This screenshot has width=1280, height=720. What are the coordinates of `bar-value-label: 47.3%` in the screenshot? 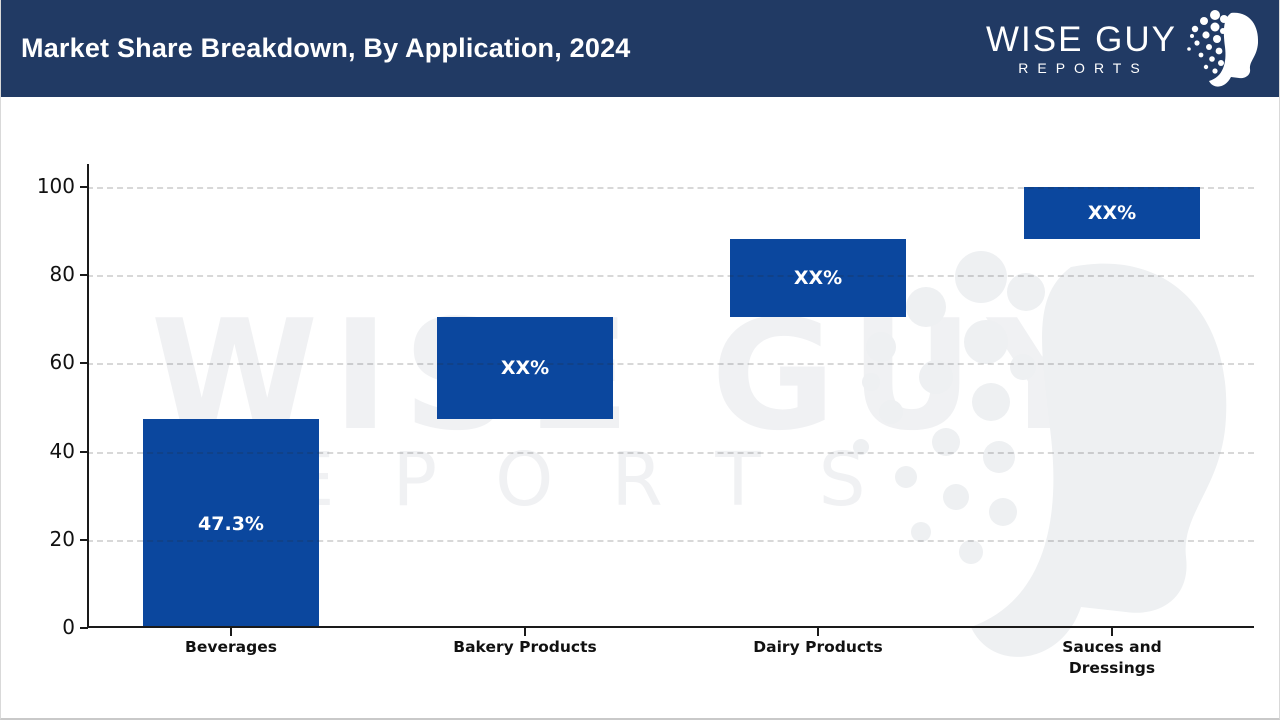 It's located at (231, 523).